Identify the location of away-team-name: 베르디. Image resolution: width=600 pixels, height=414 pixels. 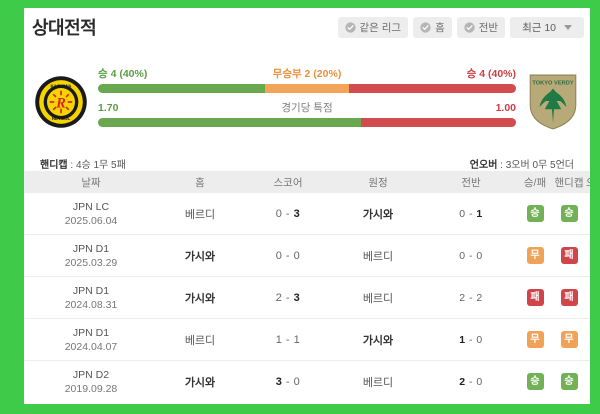
(378, 256).